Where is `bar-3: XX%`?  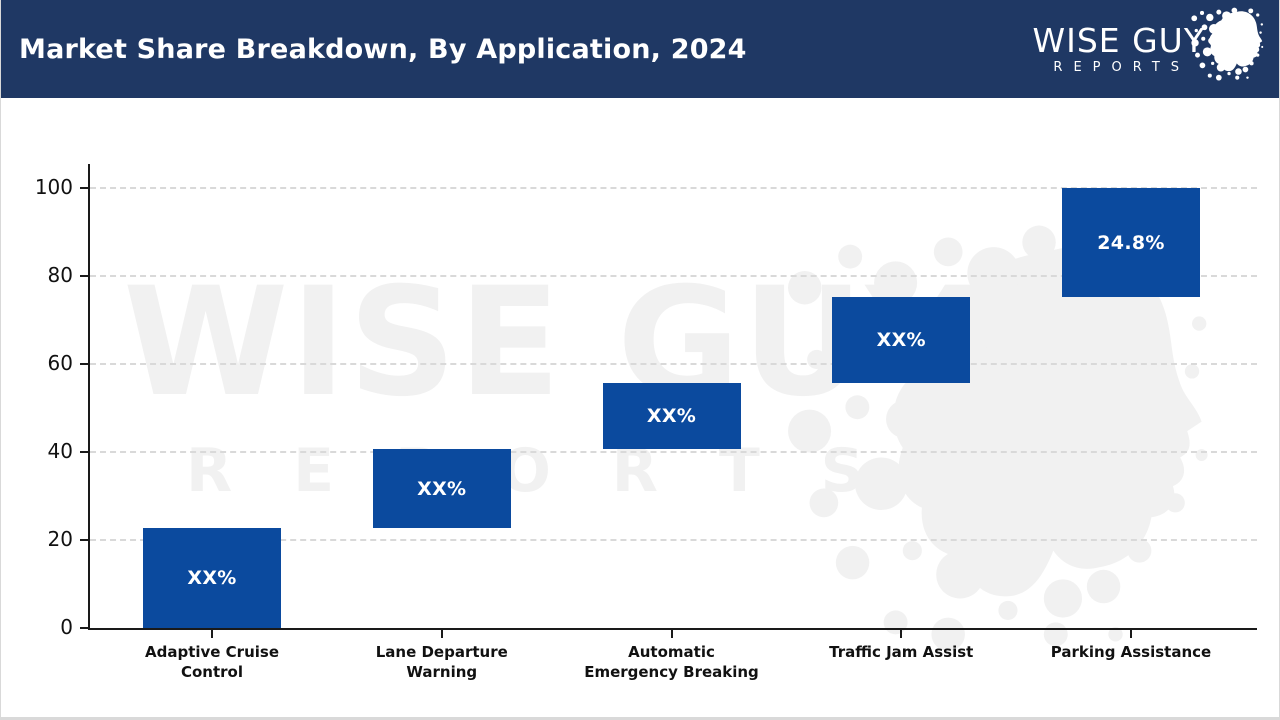
bar-3: XX% is located at coordinates (671, 416).